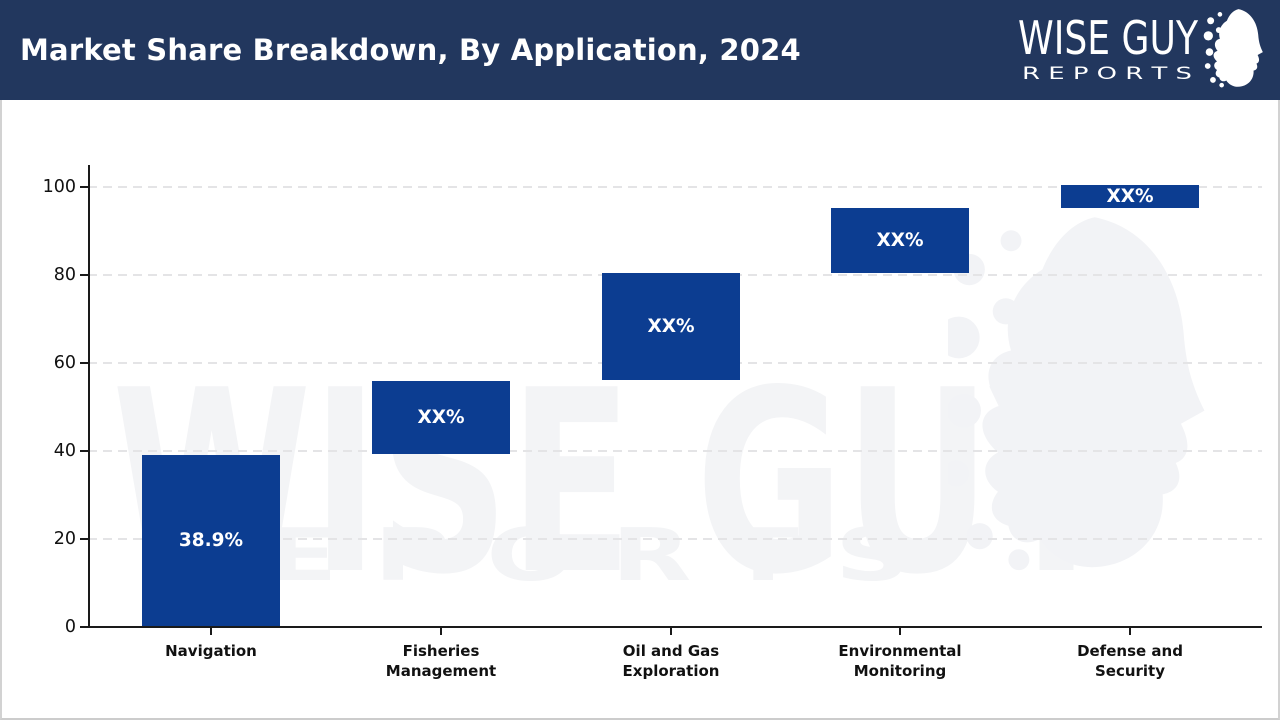 The height and width of the screenshot is (720, 1280). Describe the element at coordinates (59, 187) in the screenshot. I see `y-tick-label: 100` at that location.